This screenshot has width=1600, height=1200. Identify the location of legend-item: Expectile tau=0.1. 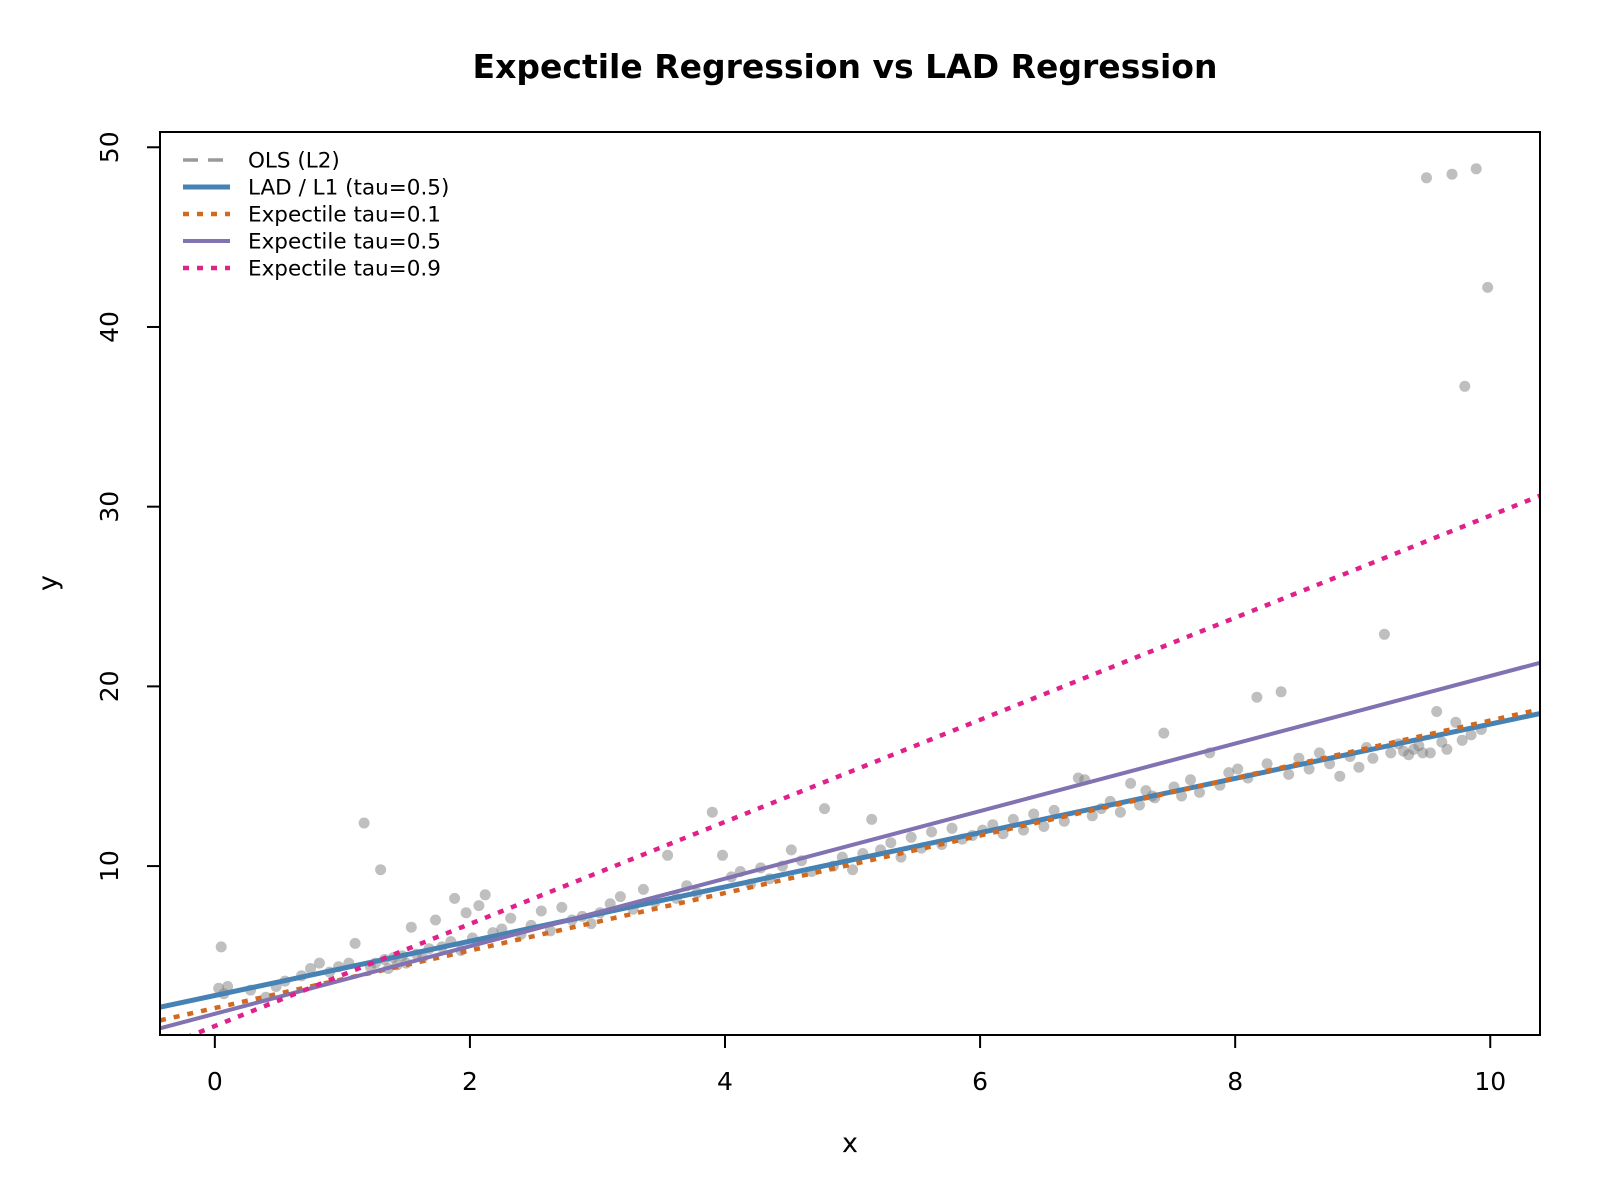
(312, 215).